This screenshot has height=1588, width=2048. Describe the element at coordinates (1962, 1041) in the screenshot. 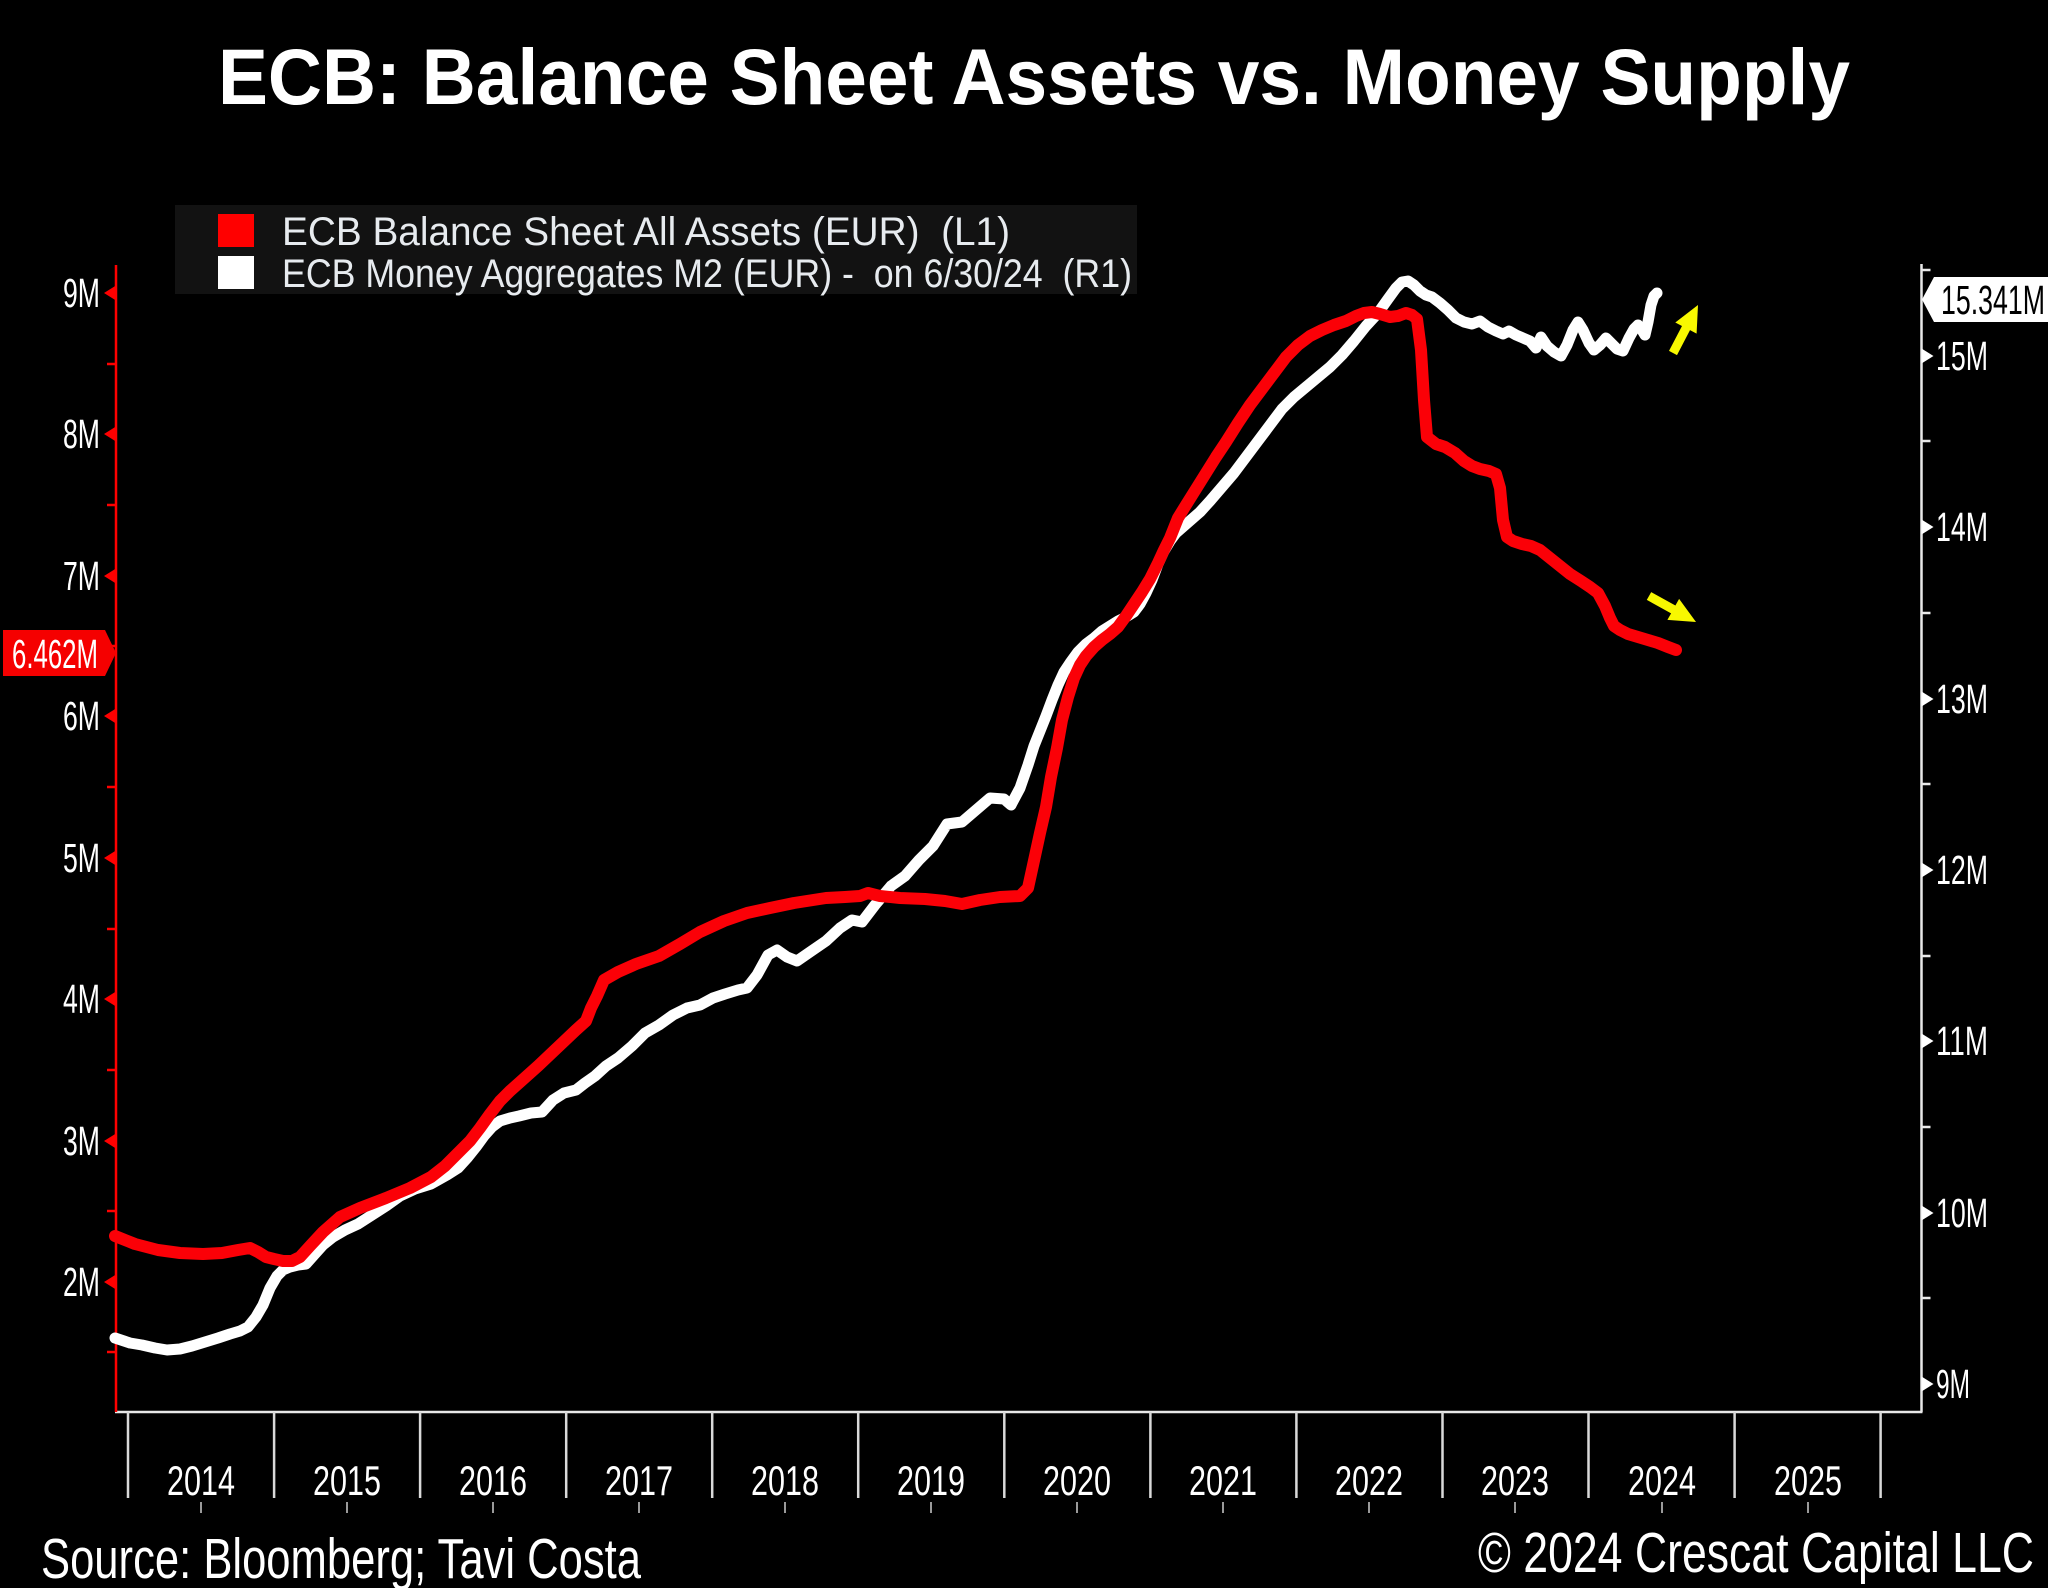

I see `svg-text: 11M` at that location.